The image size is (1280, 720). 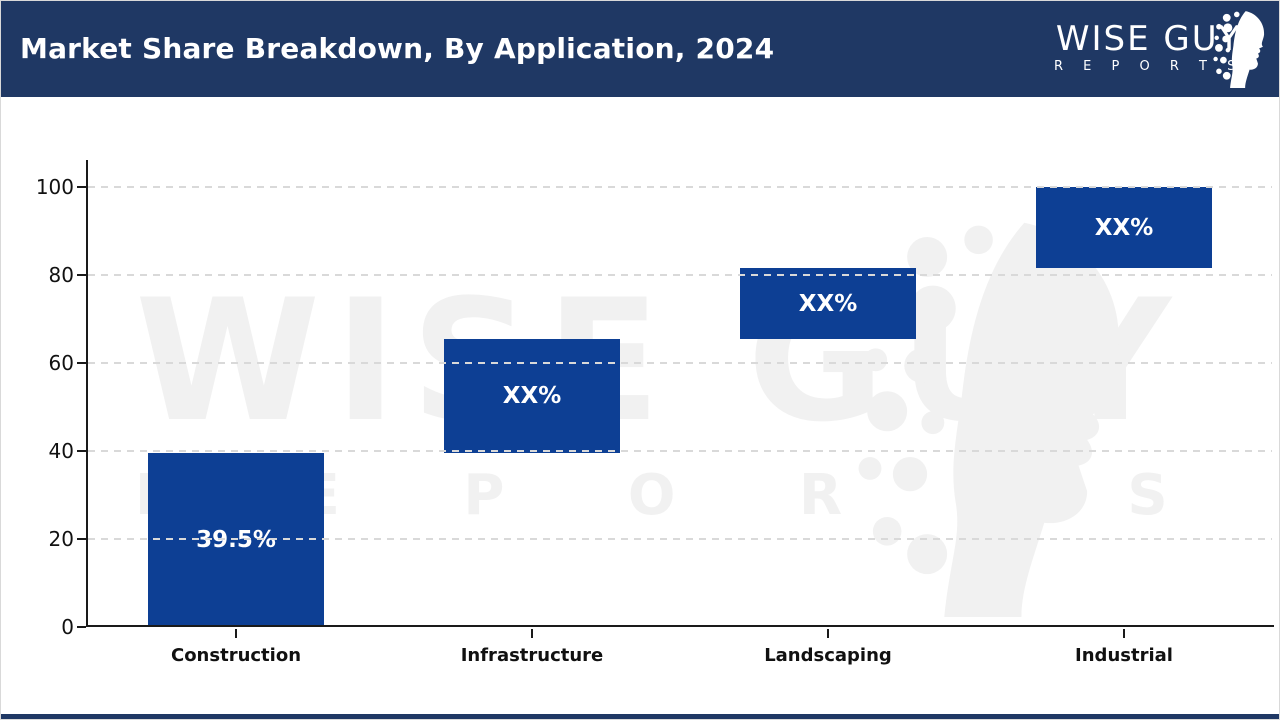 I want to click on y-tick-label-60: 60, so click(x=61, y=363).